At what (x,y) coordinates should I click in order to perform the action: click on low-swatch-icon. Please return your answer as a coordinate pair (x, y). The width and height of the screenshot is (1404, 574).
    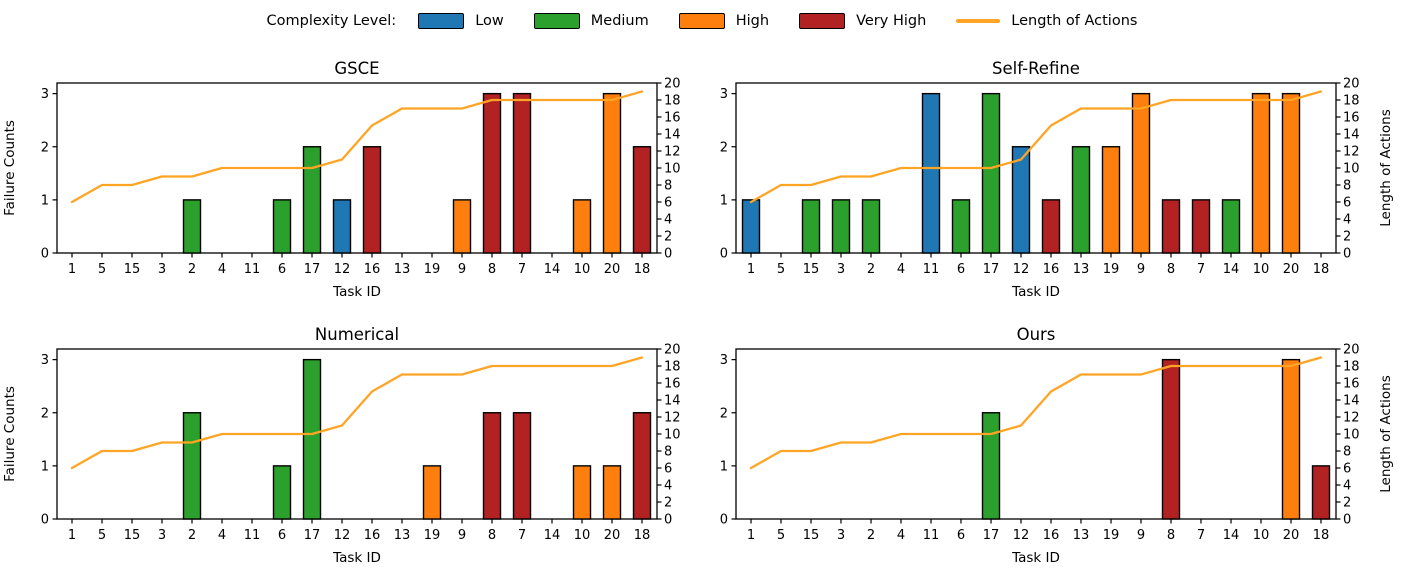
    Looking at the image, I should click on (441, 21).